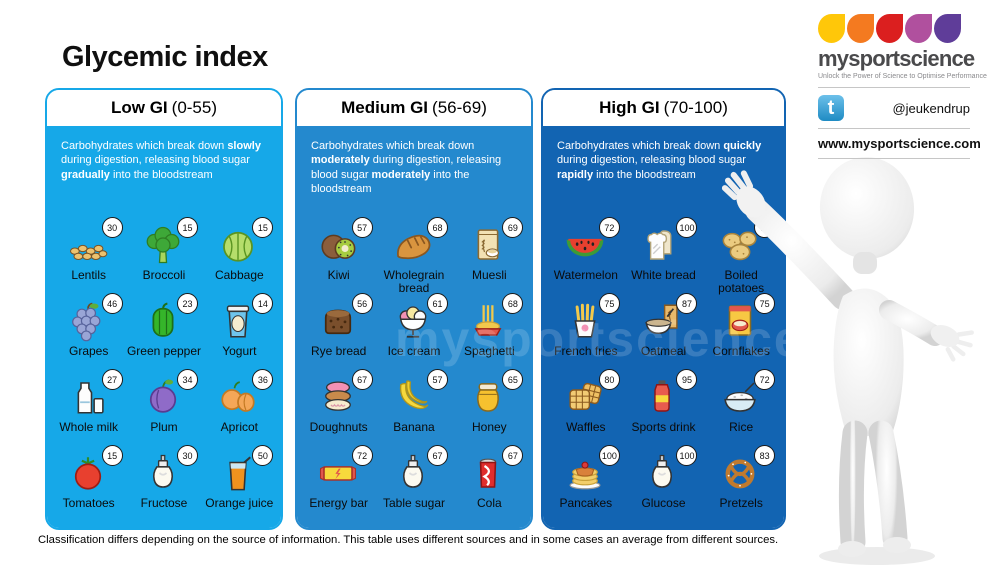 The image size is (1000, 576). I want to click on tomato-icon, so click(87, 473).